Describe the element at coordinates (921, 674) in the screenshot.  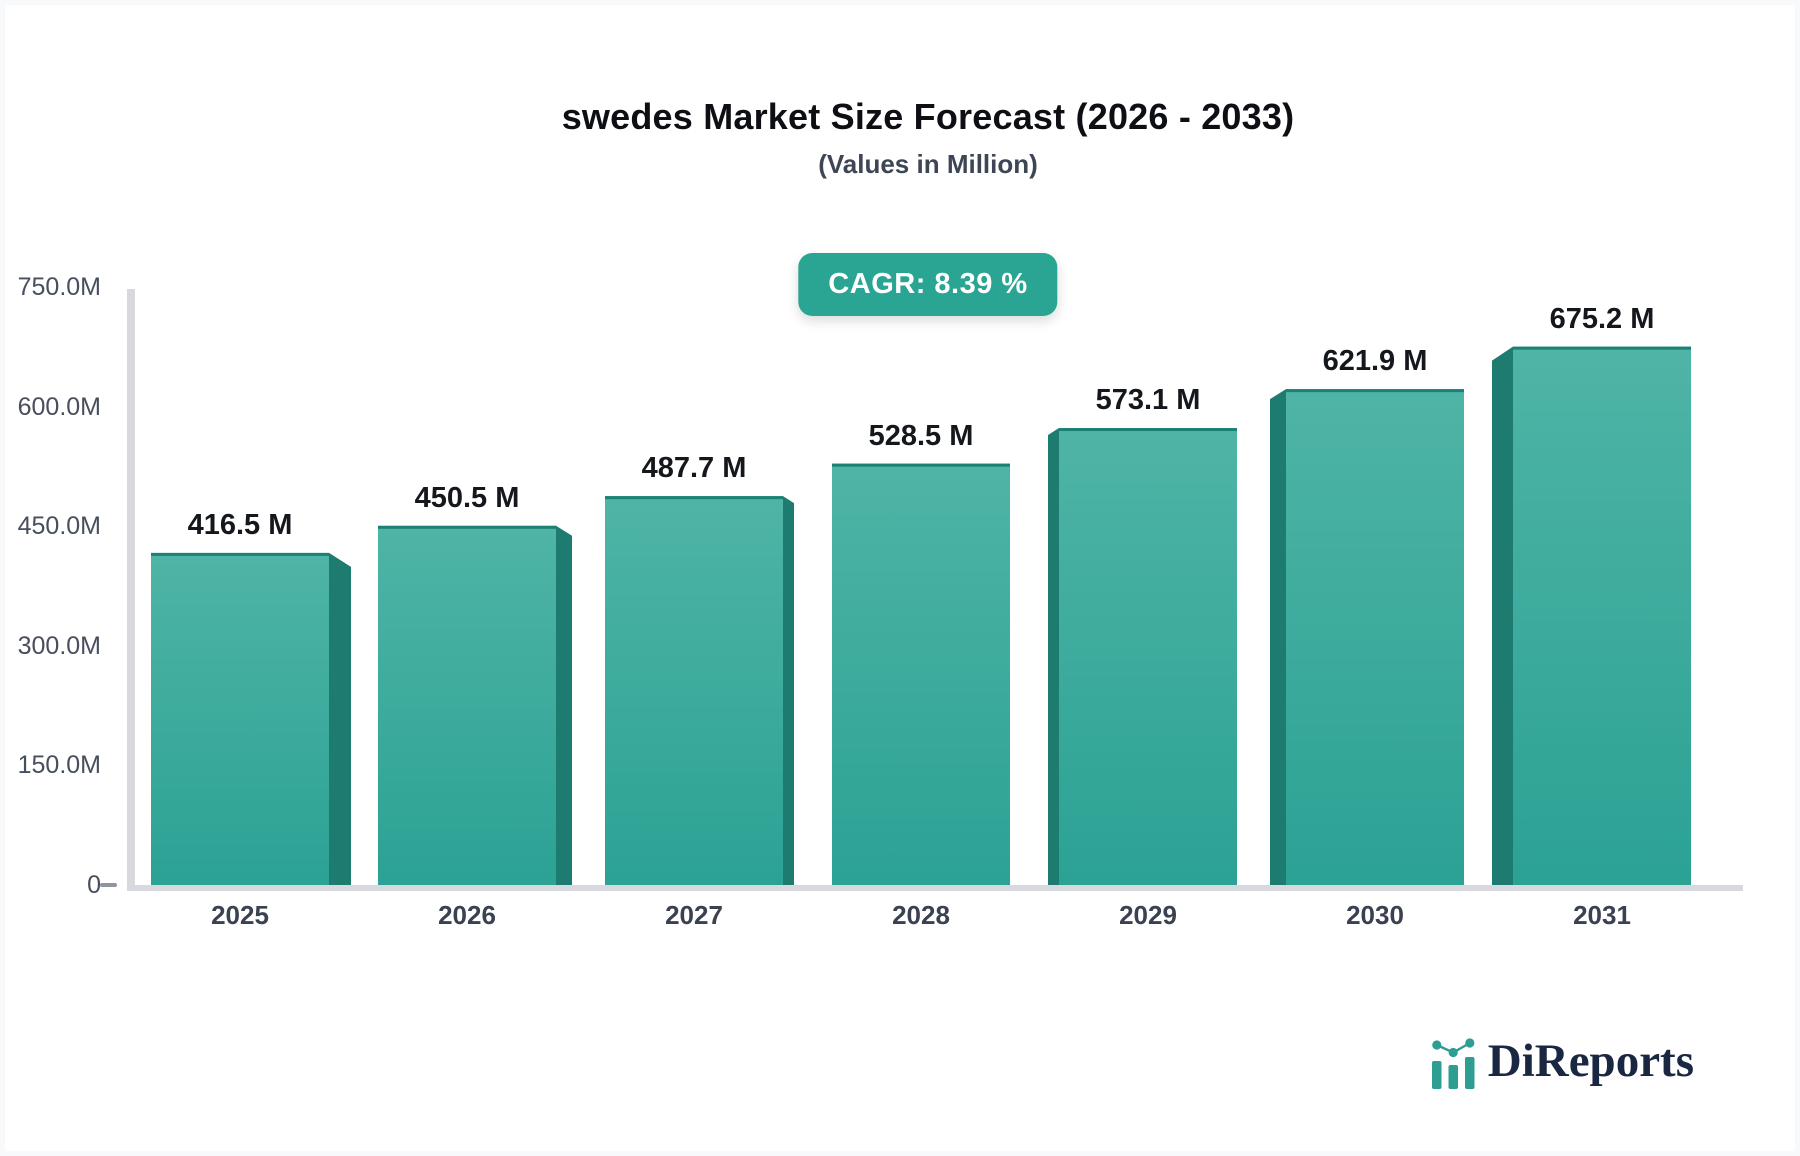
I see `bar-2028` at that location.